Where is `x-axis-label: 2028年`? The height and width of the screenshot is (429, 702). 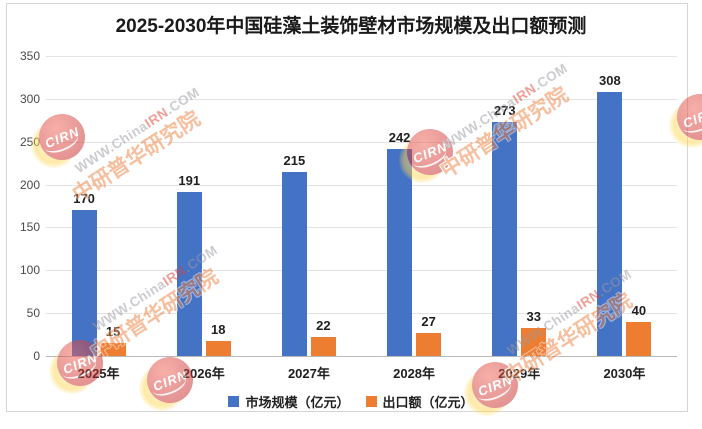
x-axis-label: 2028年 is located at coordinates (414, 373).